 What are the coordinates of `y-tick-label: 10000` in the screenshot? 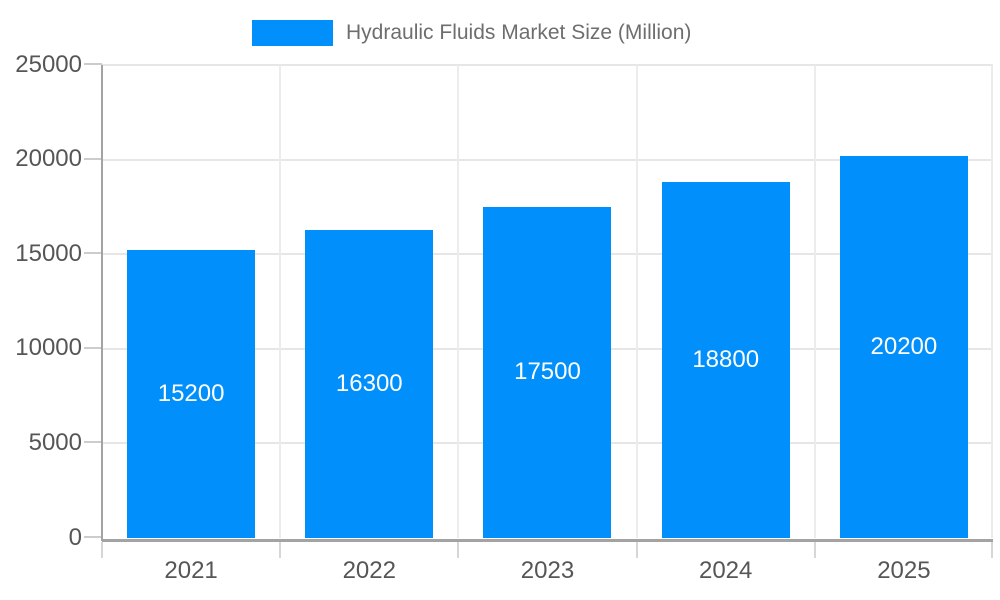 It's located at (48, 348).